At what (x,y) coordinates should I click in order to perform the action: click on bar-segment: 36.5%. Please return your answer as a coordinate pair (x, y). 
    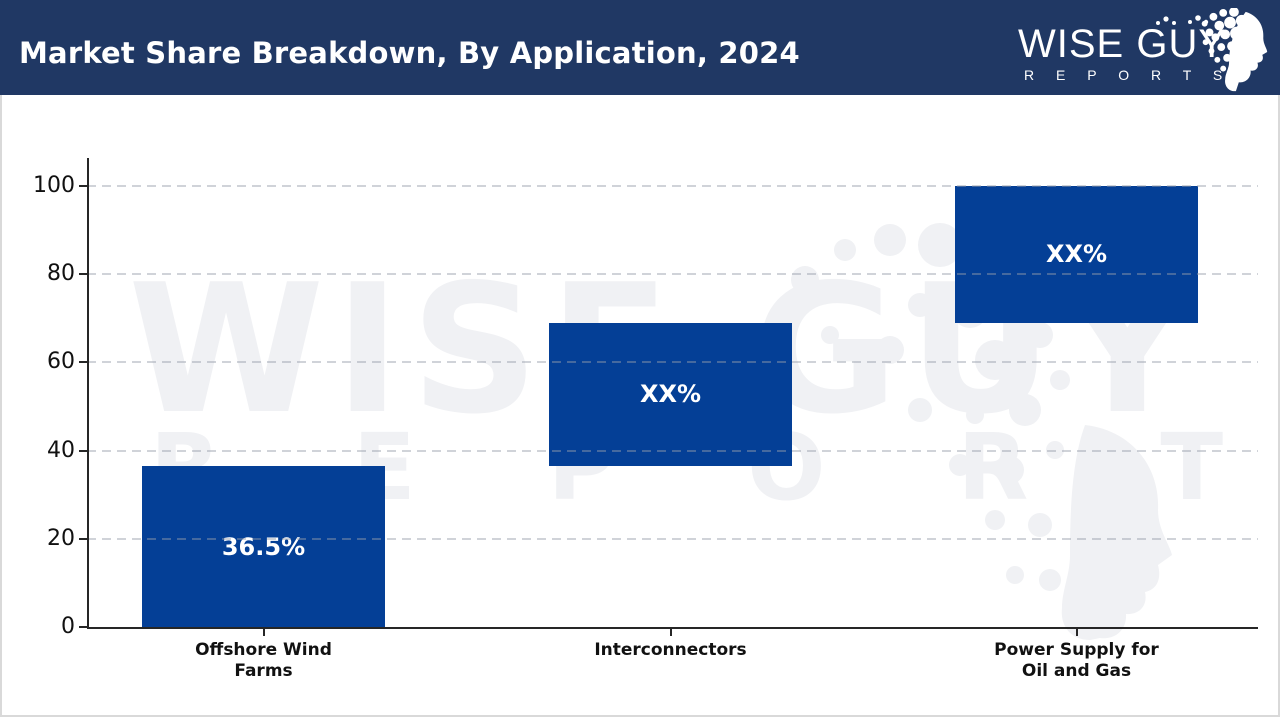
    Looking at the image, I should click on (263, 546).